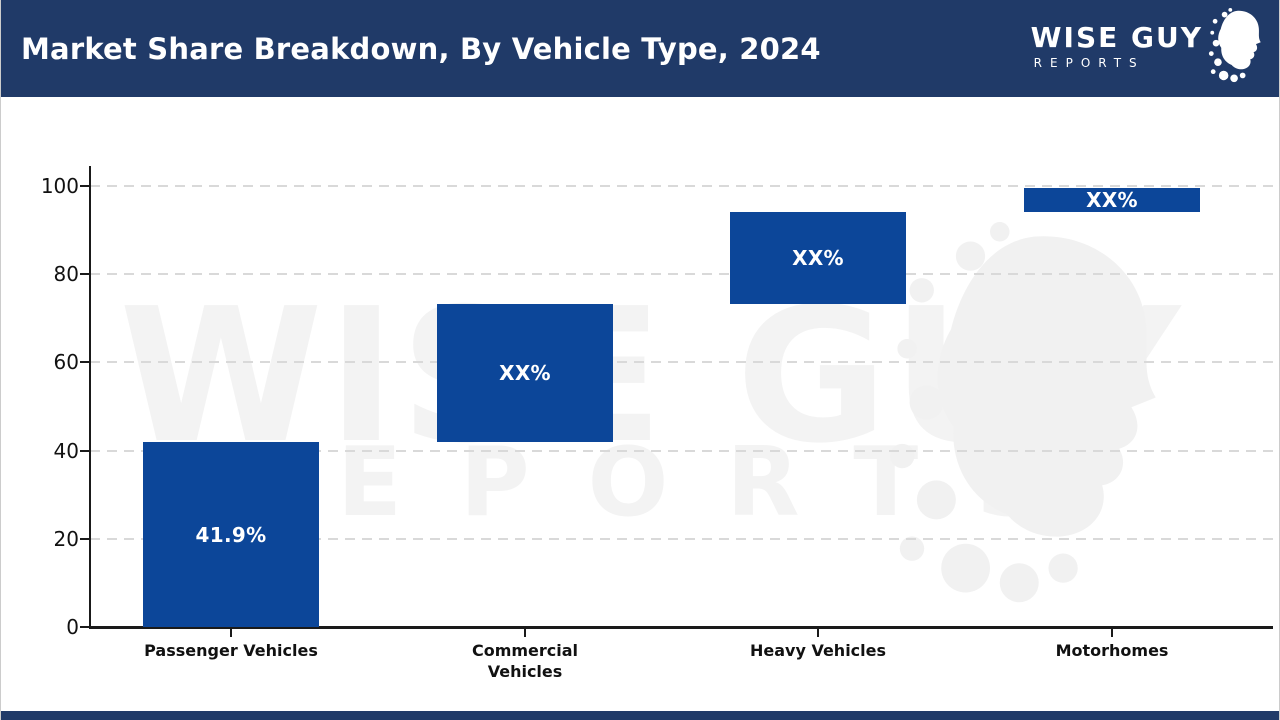  Describe the element at coordinates (525, 661) in the screenshot. I see `x-axis-label: Commercial Vehicles` at that location.